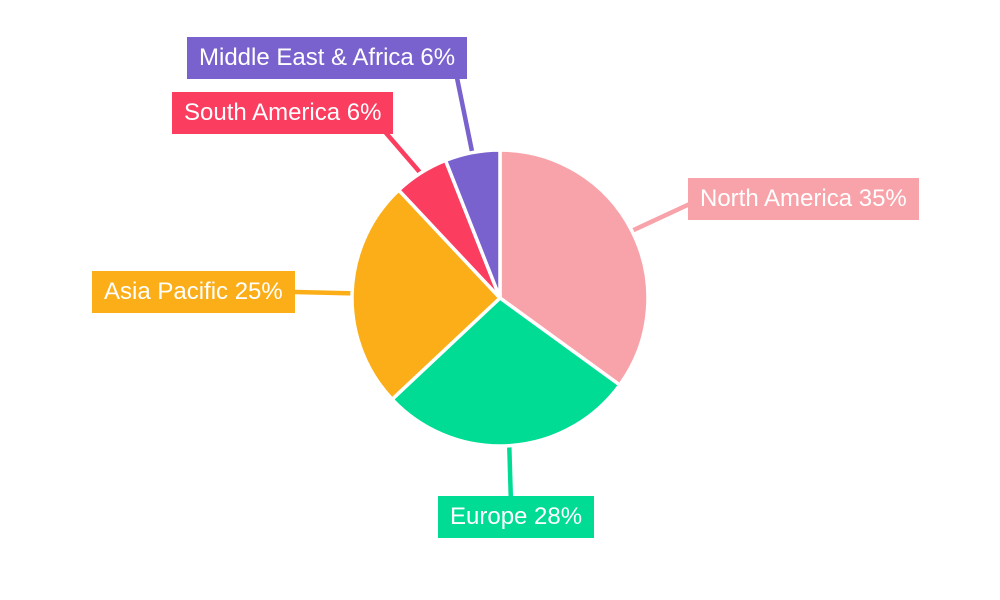 This screenshot has width=1000, height=600. I want to click on pie-slice-north-america, so click(574, 267).